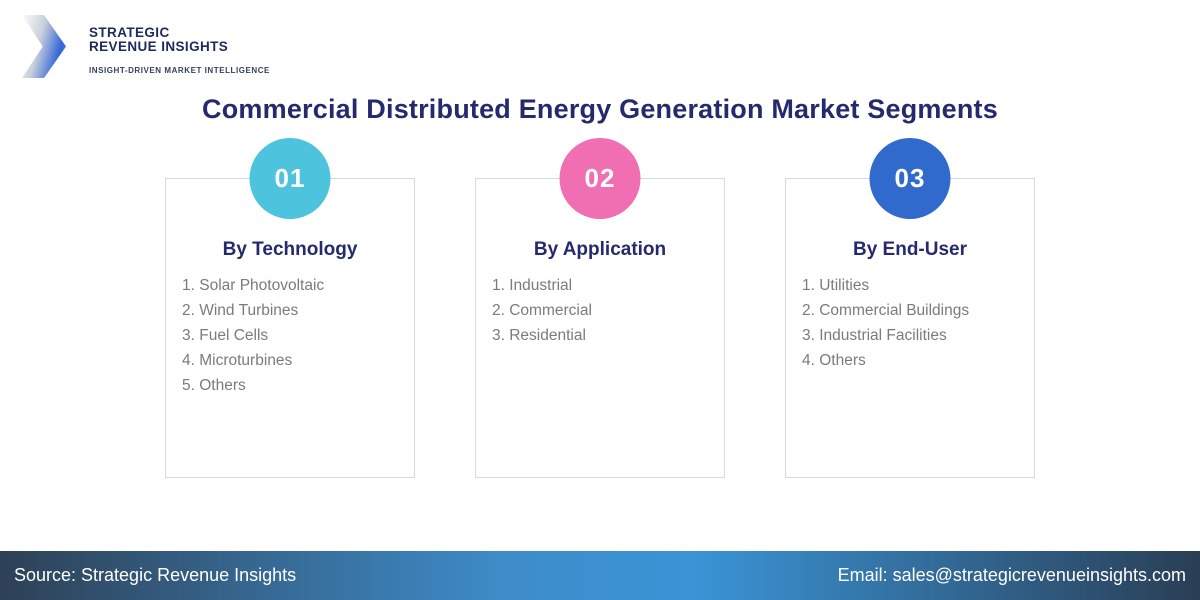 The width and height of the screenshot is (1200, 600). What do you see at coordinates (225, 335) in the screenshot?
I see `list-item: 3. Fuel Cells` at bounding box center [225, 335].